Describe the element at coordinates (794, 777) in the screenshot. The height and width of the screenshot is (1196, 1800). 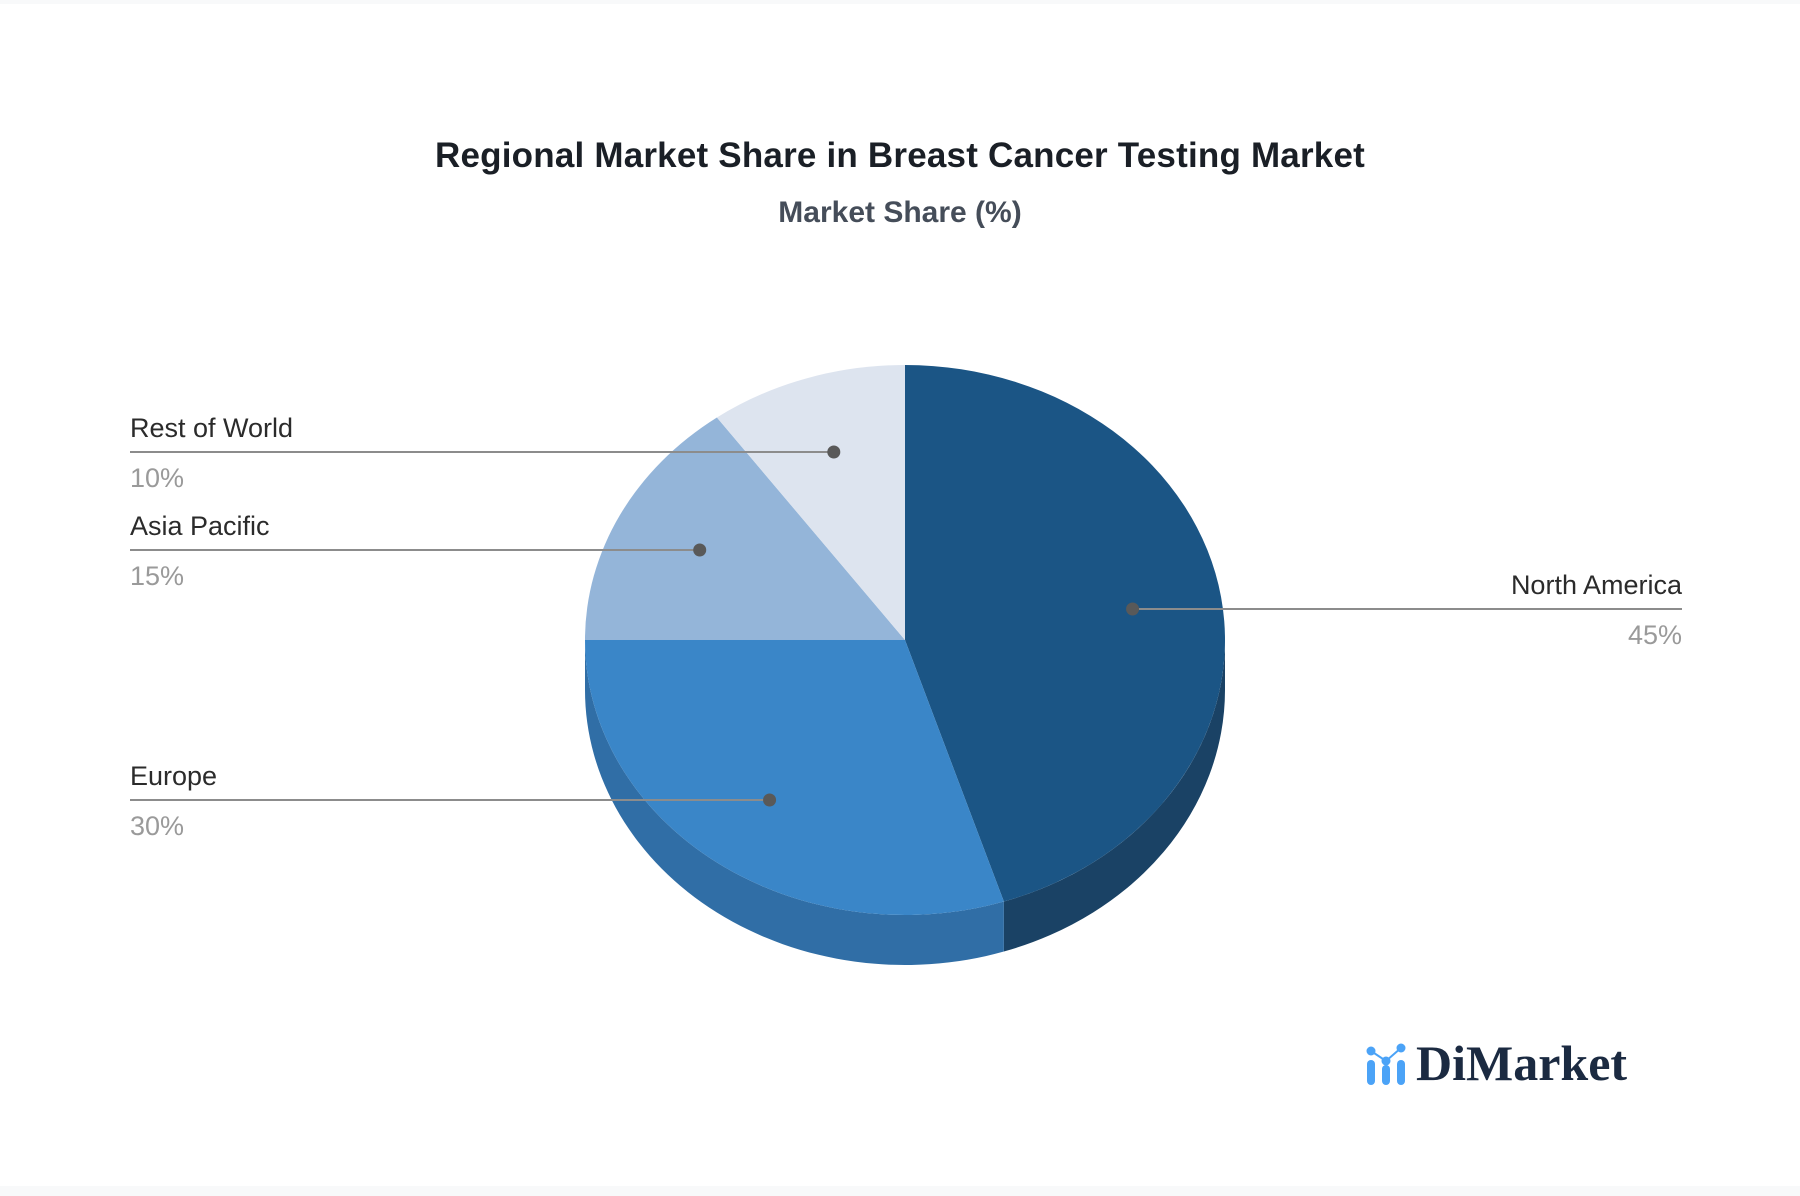
I see `pie-slice-europe` at that location.